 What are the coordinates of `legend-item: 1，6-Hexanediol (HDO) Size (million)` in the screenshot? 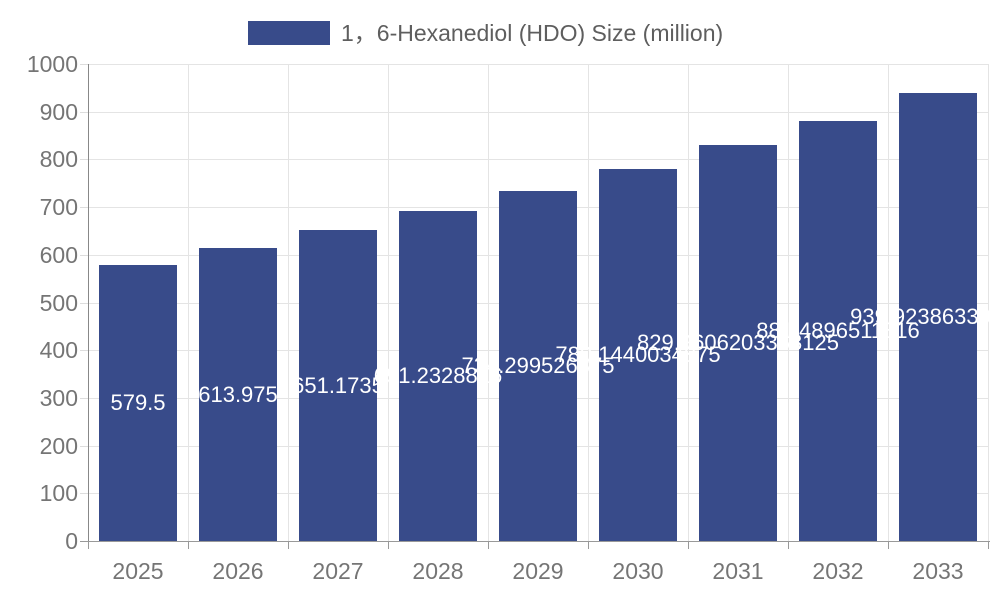 It's located at (485, 33).